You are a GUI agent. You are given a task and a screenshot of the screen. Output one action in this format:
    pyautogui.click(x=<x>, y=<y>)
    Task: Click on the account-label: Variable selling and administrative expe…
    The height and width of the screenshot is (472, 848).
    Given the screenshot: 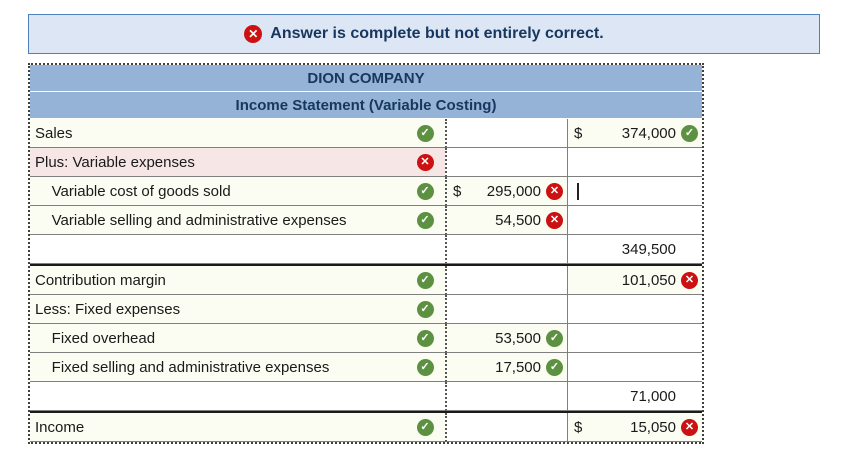 What is the action you would take?
    pyautogui.click(x=191, y=220)
    